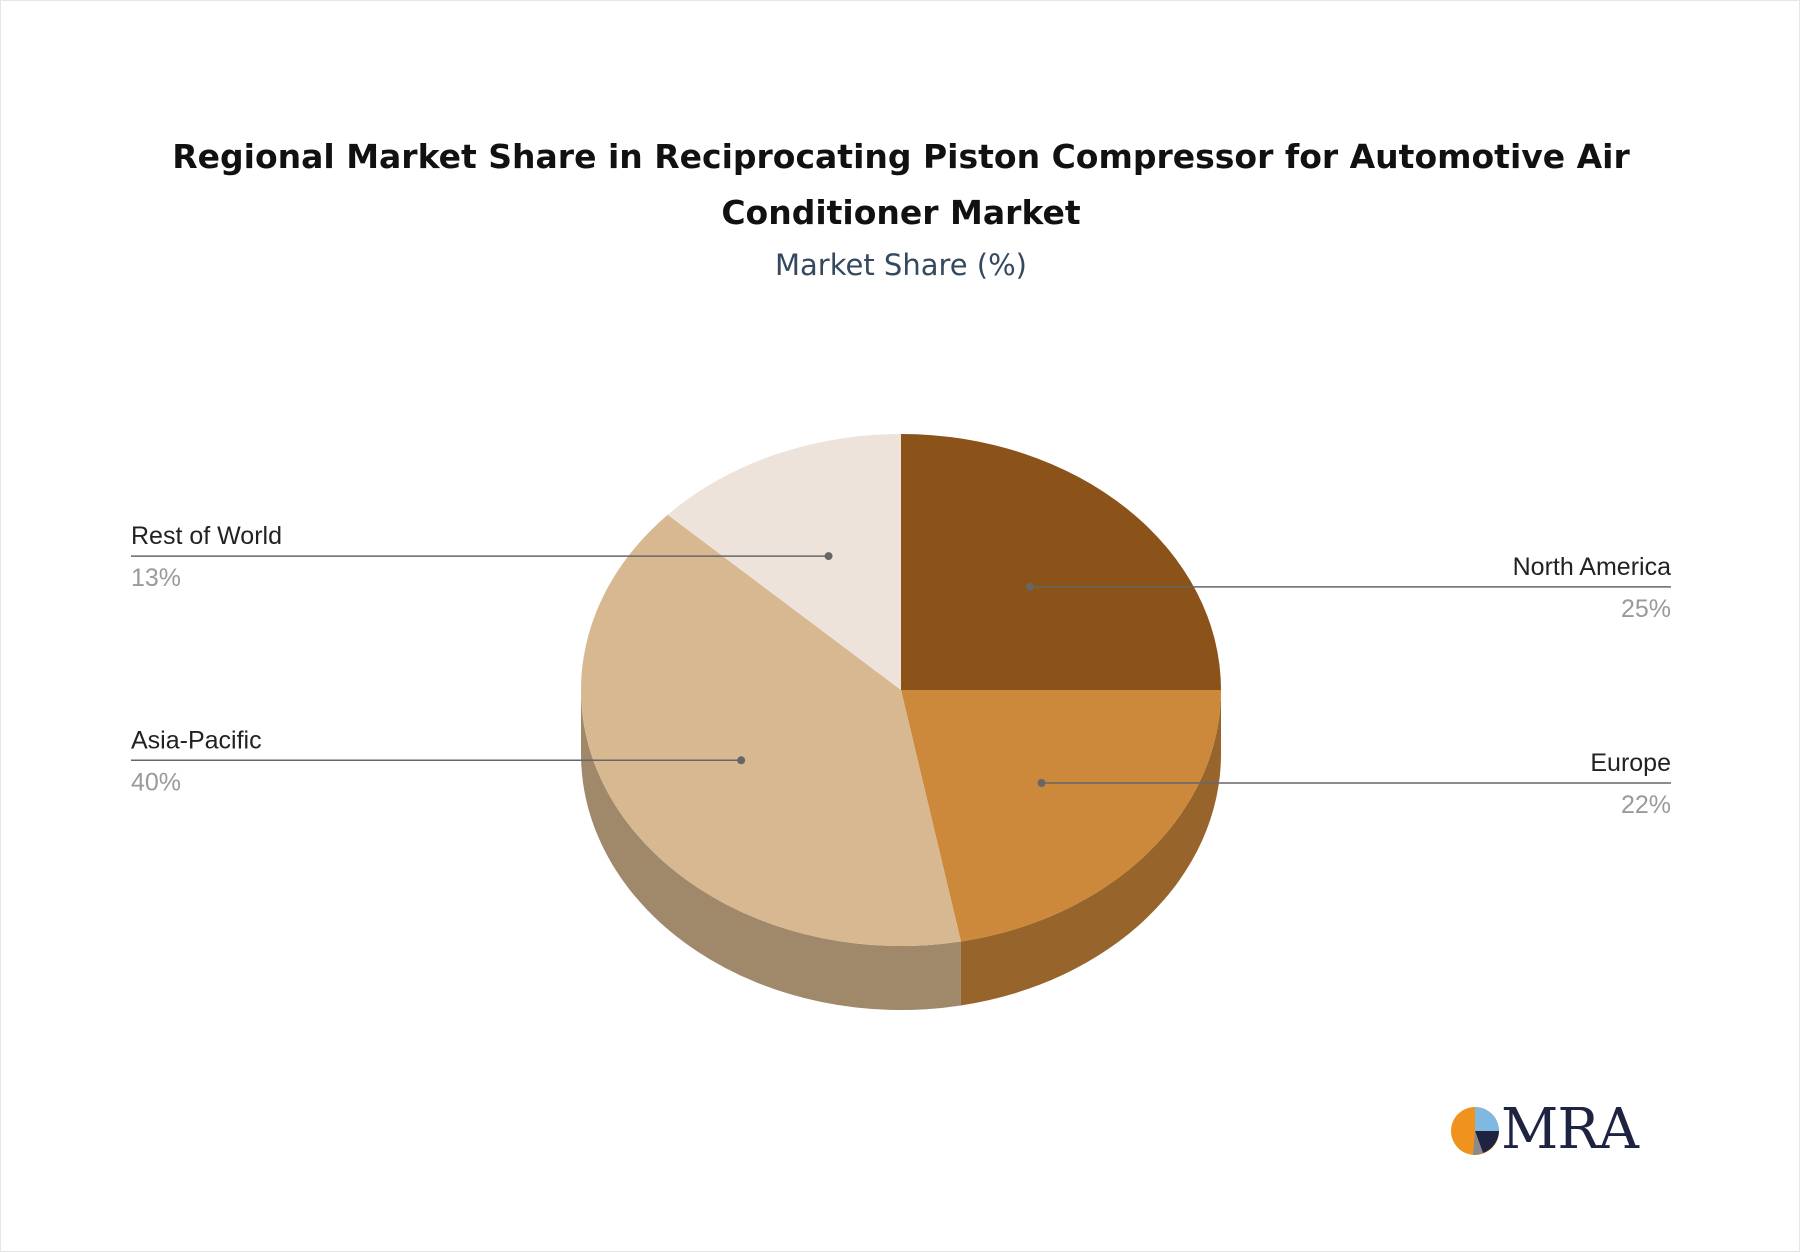 Image resolution: width=1800 pixels, height=1253 pixels. Describe the element at coordinates (1061, 562) in the screenshot. I see `pie-slice-north-america` at that location.